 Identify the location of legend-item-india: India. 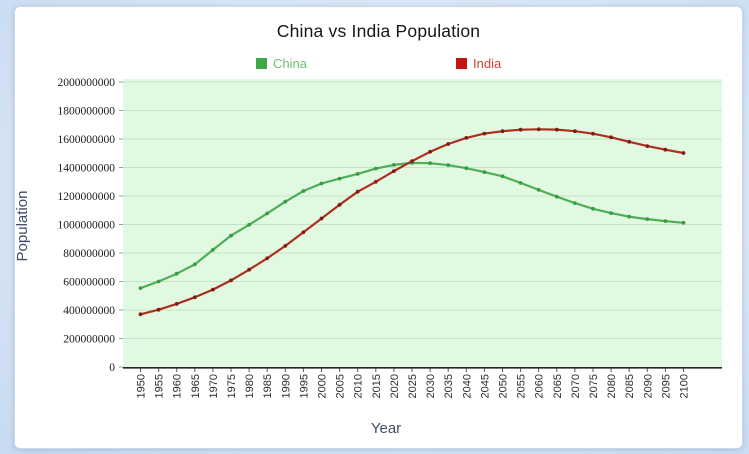
(479, 63).